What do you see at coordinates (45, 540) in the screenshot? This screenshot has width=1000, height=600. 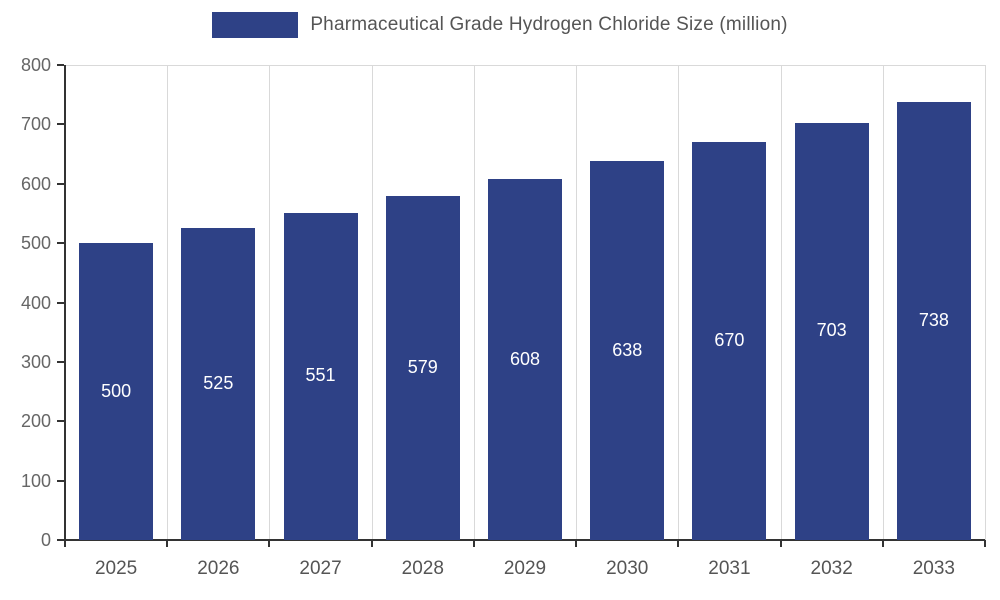 I see `y-tick-label: 0` at bounding box center [45, 540].